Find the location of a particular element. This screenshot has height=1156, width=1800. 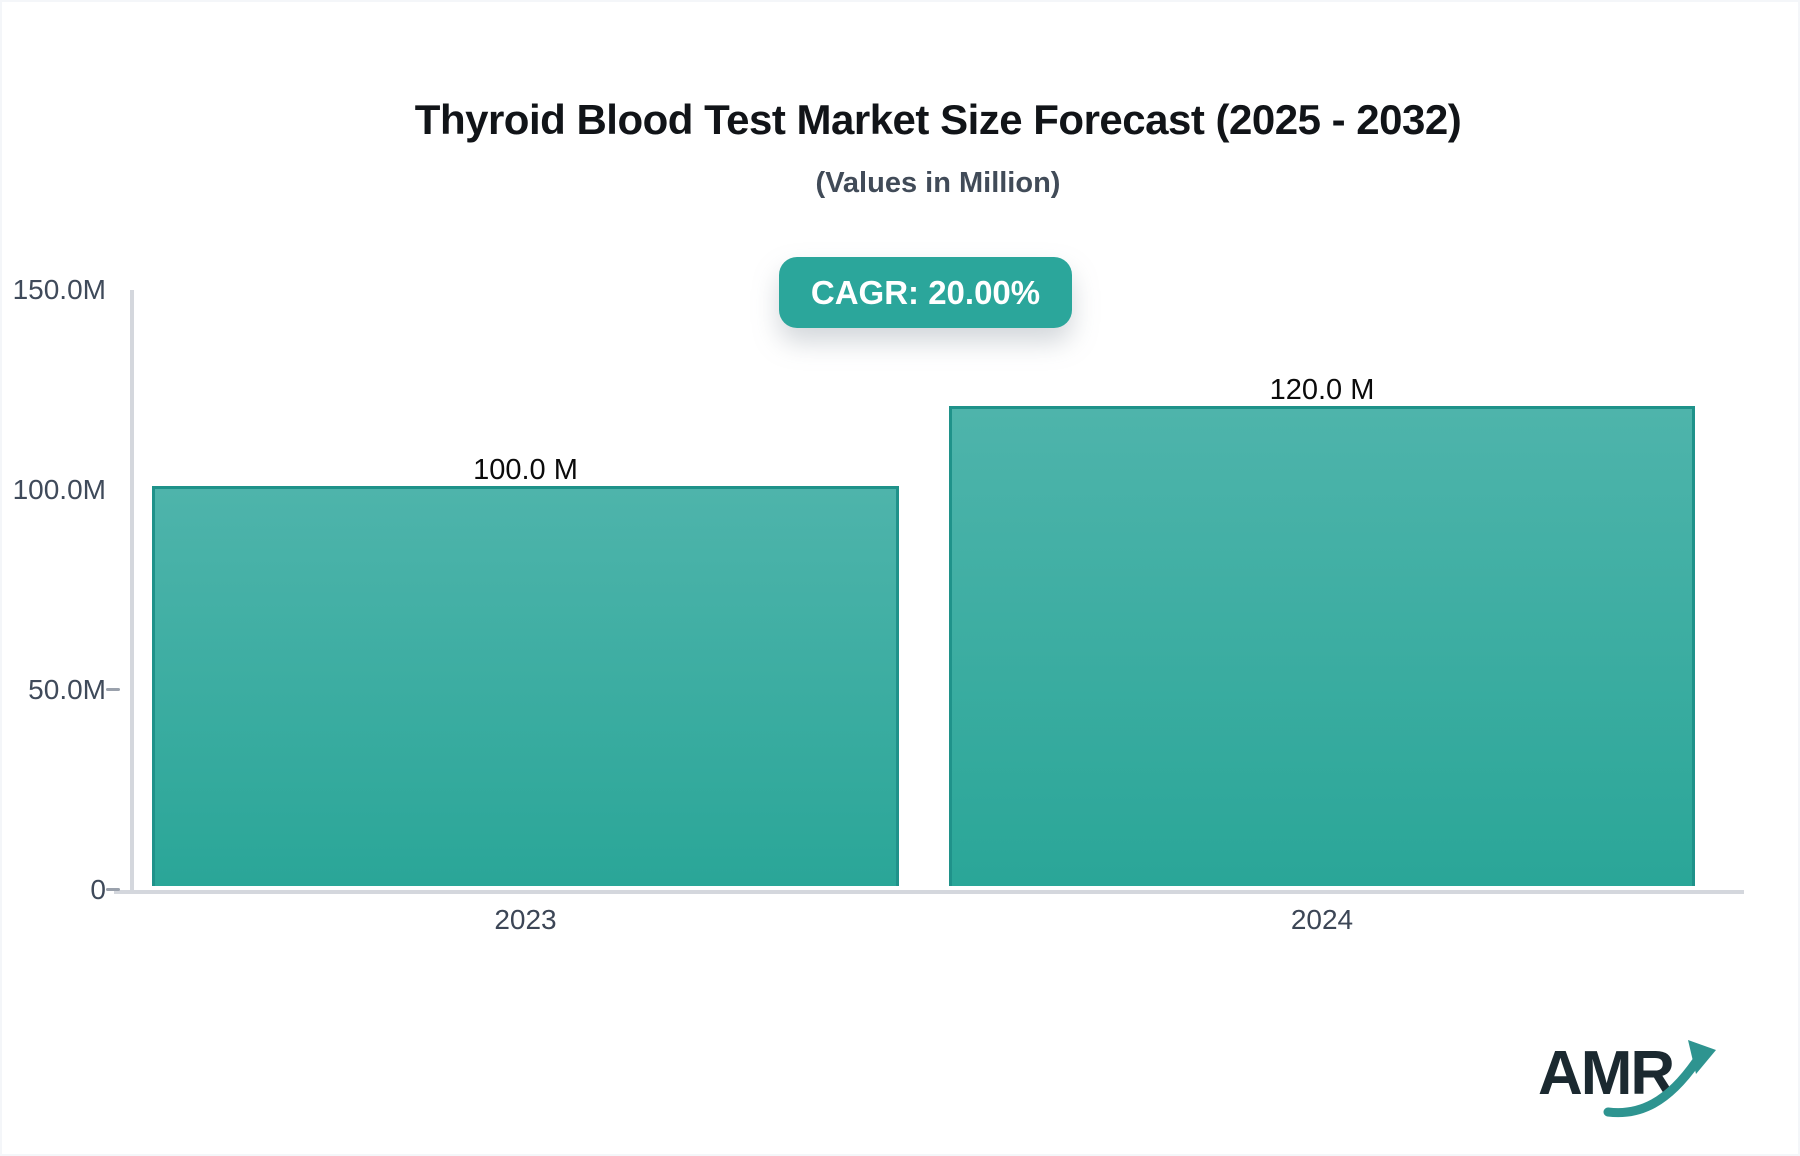

amr-logo: AMR is located at coordinates (1655, 1074).